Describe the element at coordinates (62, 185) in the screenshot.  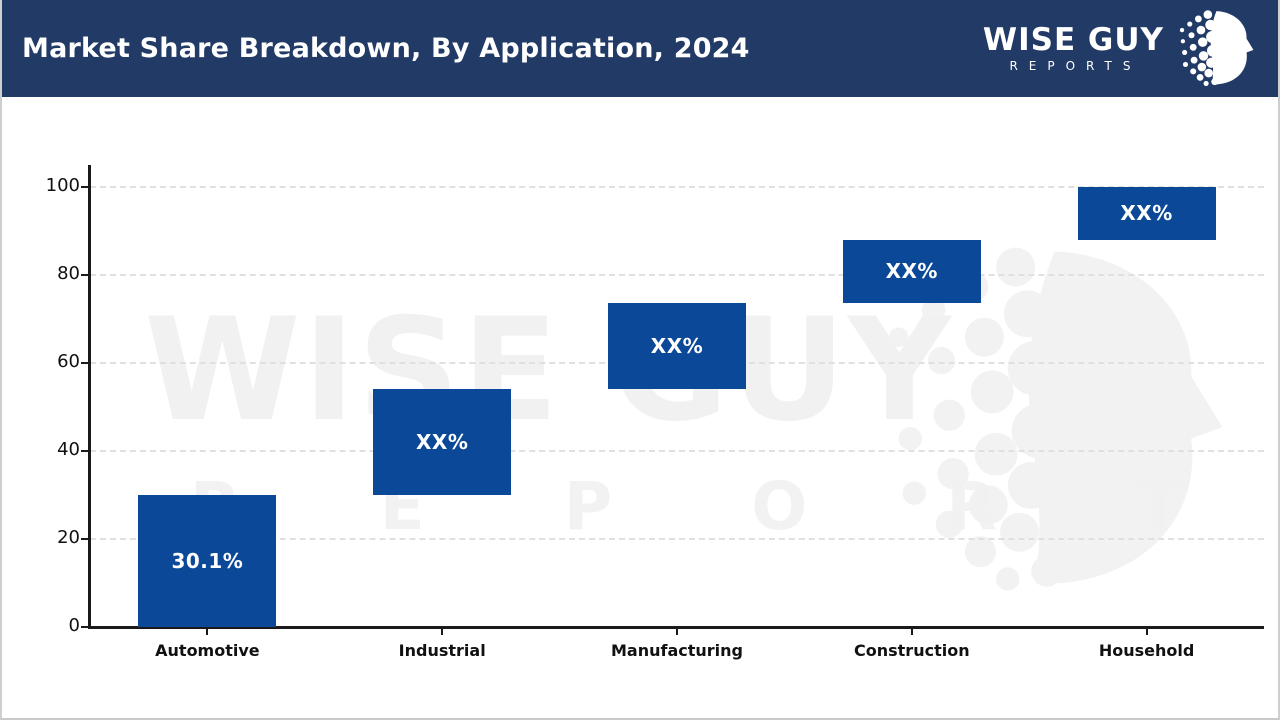
I see `y-axis-tick-label: 100` at that location.